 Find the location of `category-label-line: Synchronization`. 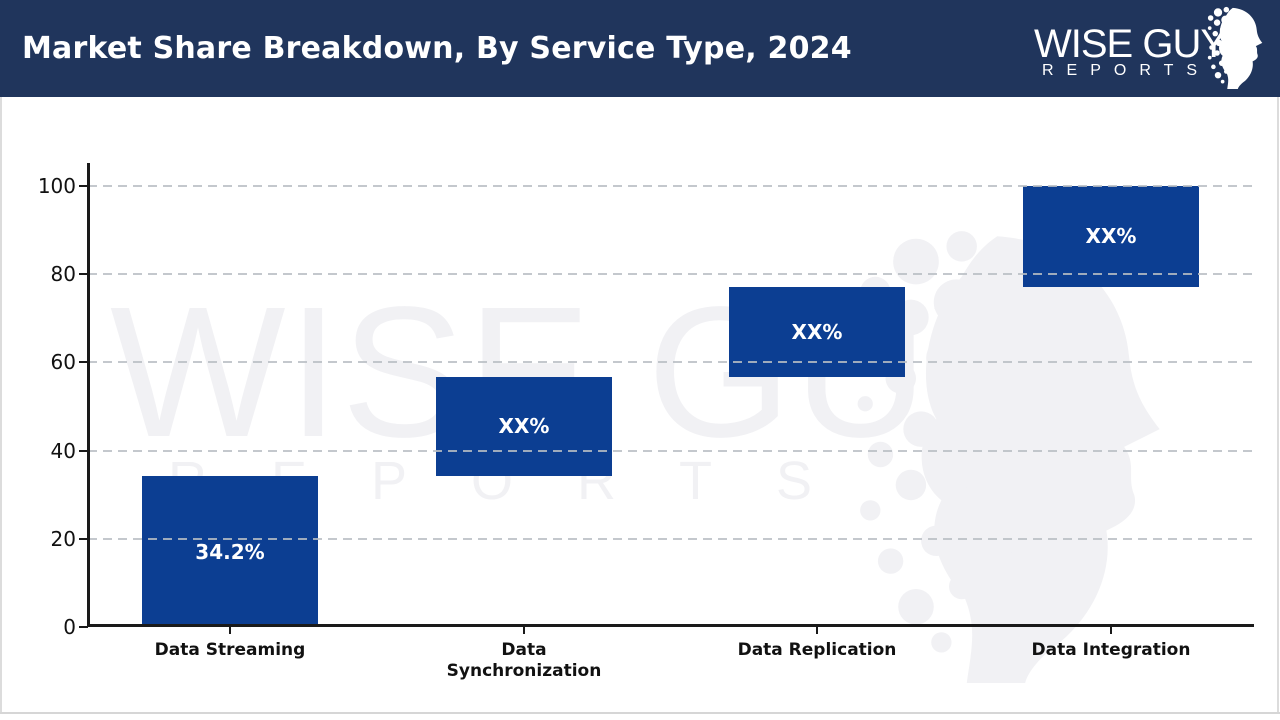

category-label-line: Synchronization is located at coordinates (524, 671).